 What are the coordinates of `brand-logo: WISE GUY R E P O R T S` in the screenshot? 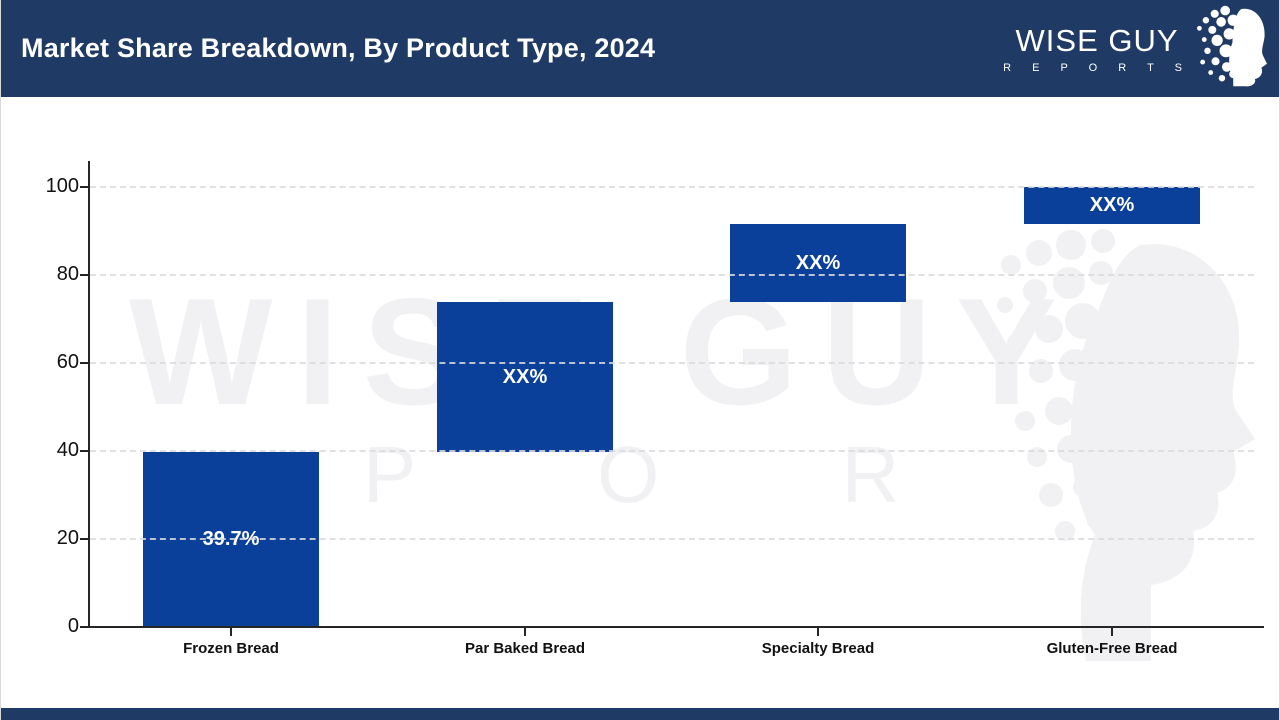 It's located at (1135, 48).